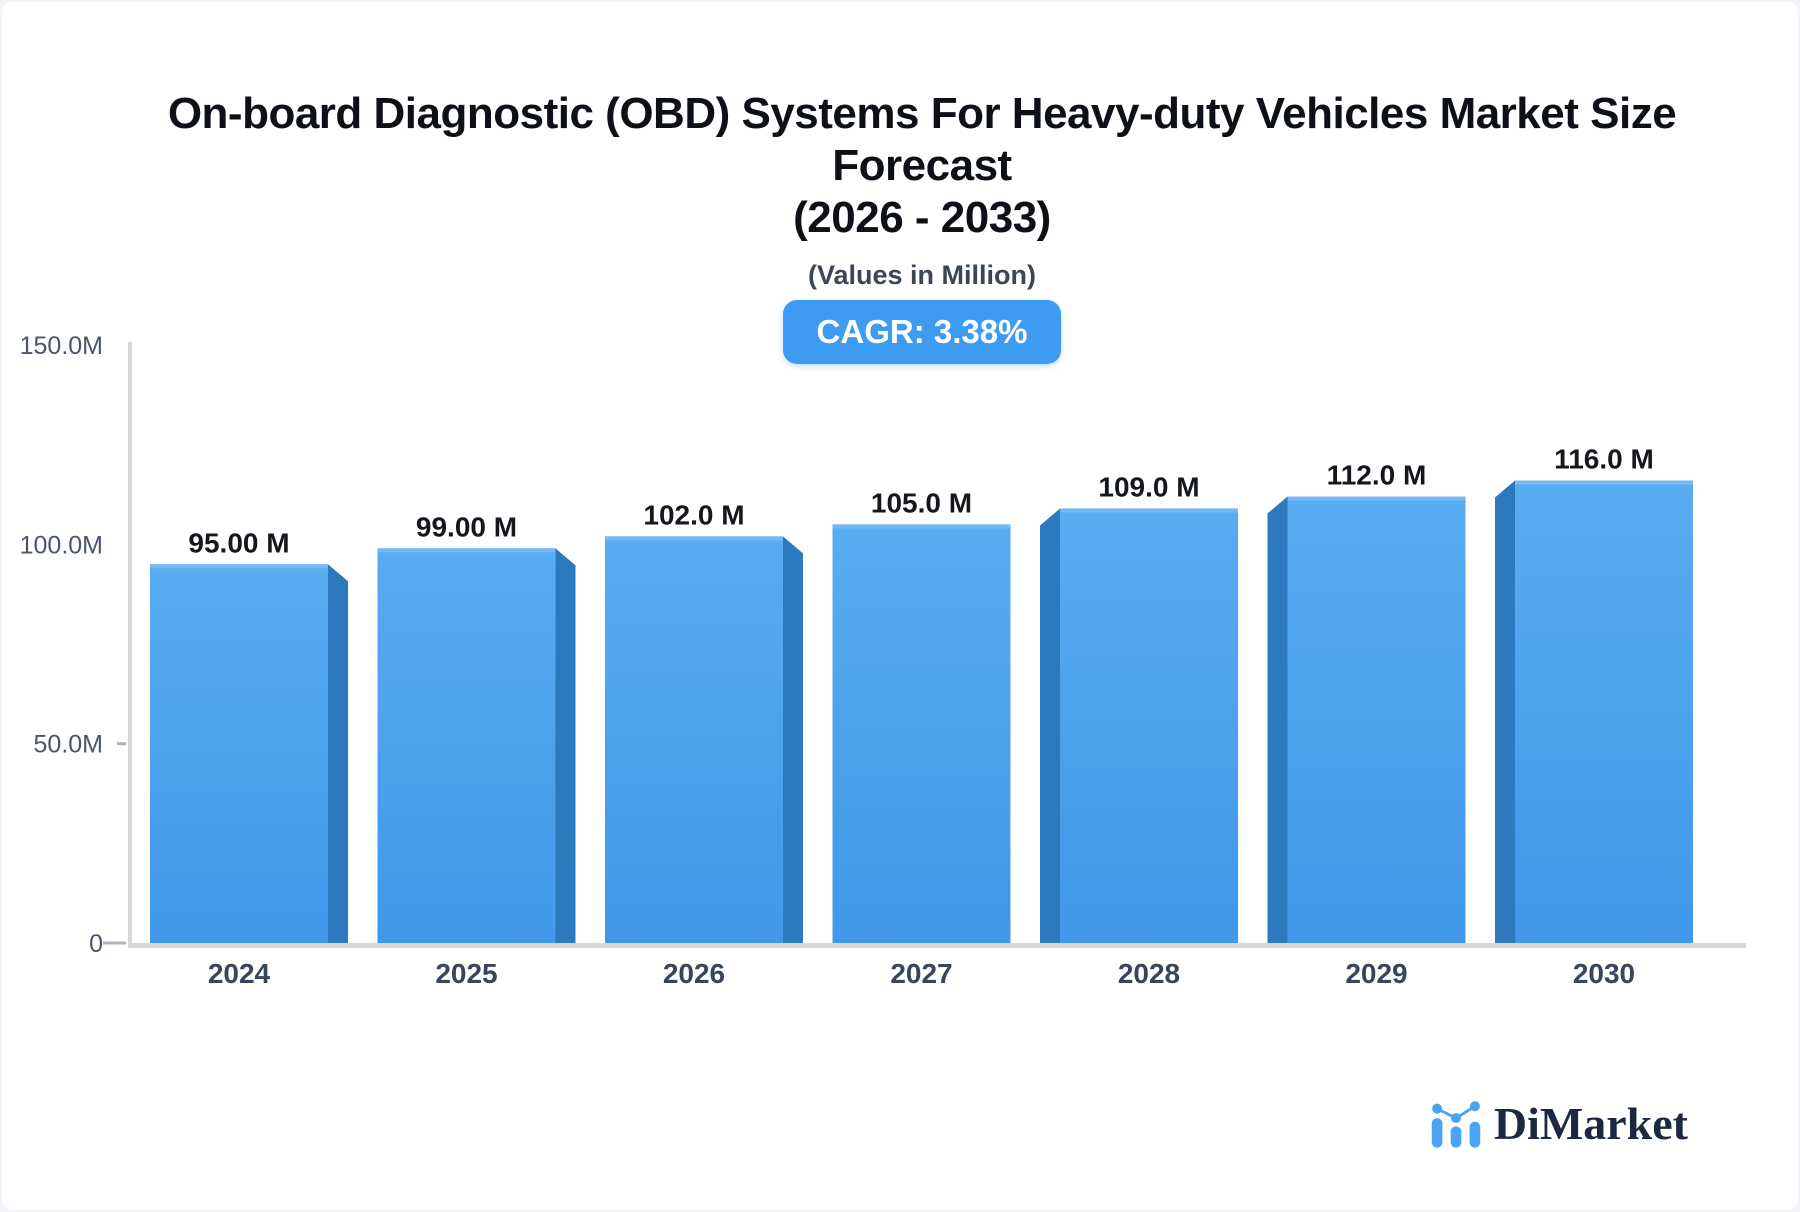 This screenshot has height=1212, width=1800. Describe the element at coordinates (130, 645) in the screenshot. I see `y-axis-line` at that location.